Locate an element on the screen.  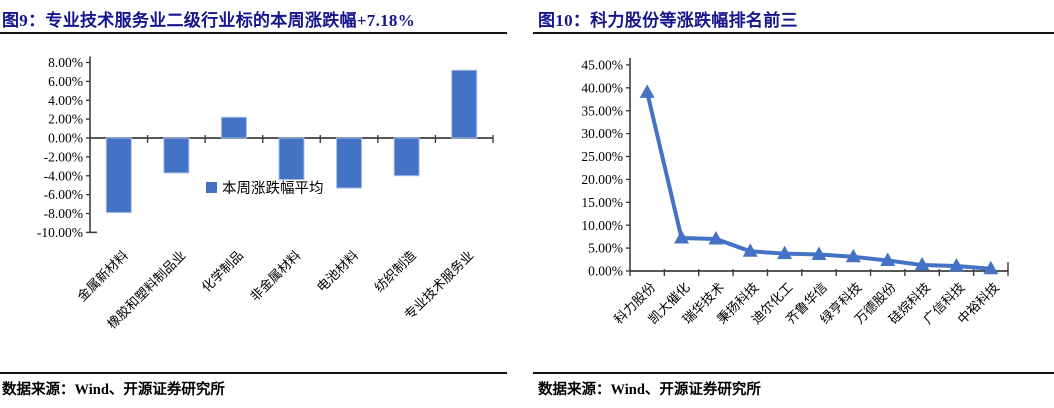
y-tick-label: 15.00% is located at coordinates (602, 202).